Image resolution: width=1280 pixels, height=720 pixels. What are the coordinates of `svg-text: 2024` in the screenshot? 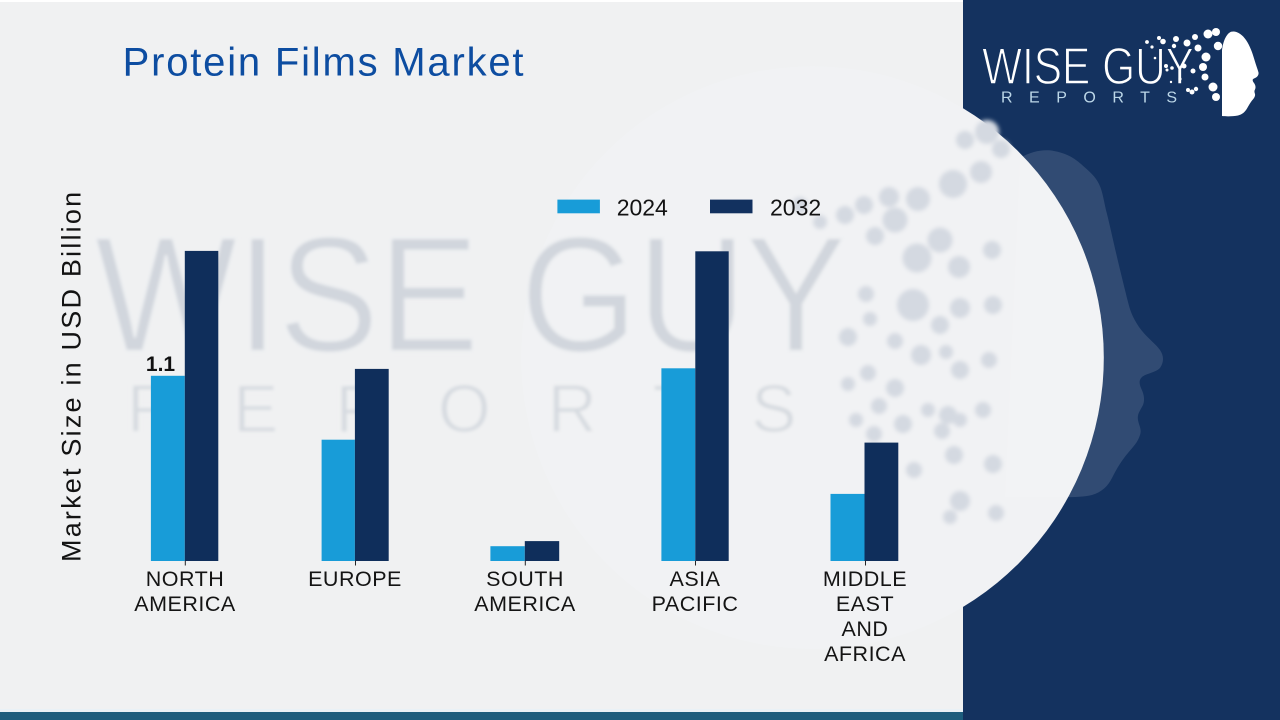 It's located at (642, 207).